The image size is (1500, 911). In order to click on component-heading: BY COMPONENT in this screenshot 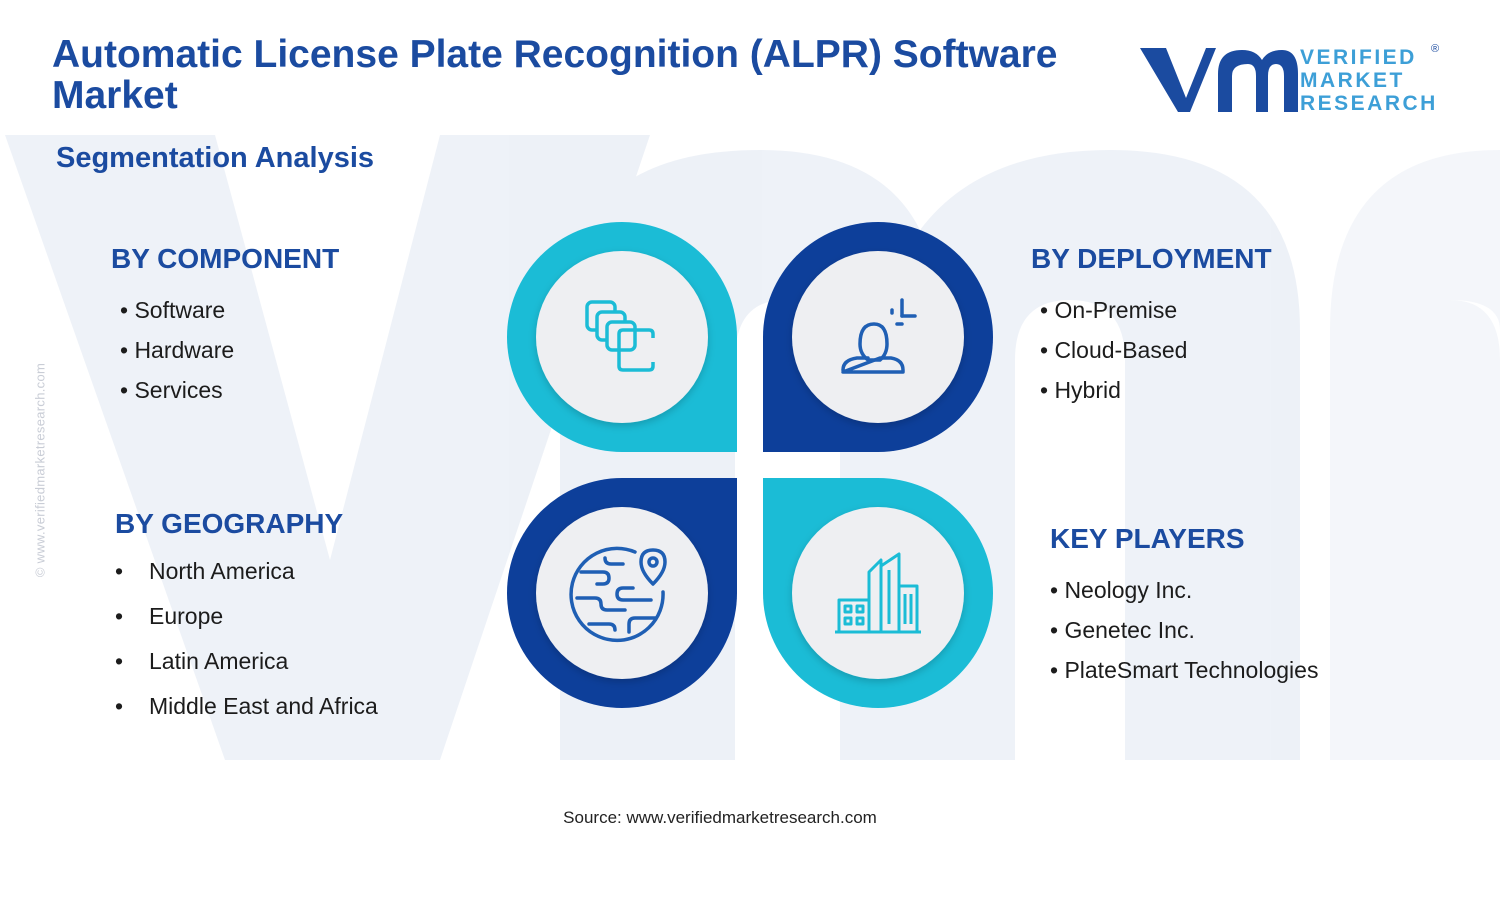, I will do `click(225, 258)`.